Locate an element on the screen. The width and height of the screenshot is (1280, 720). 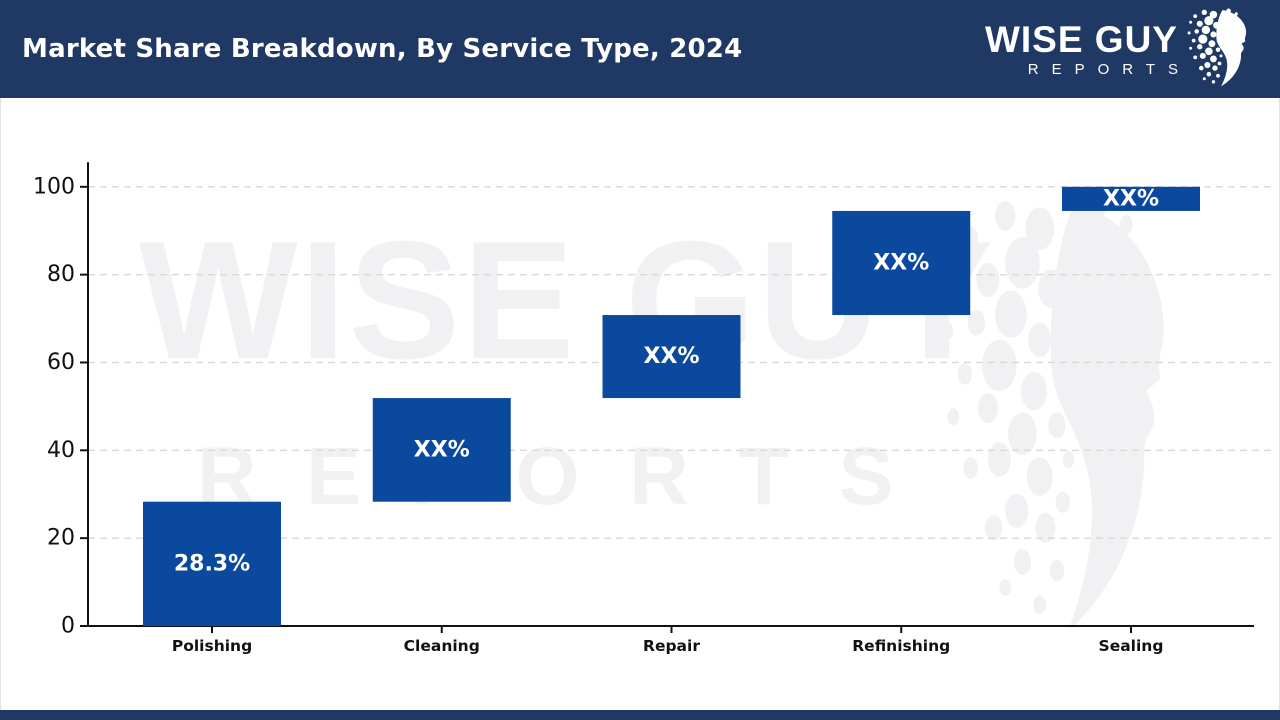
y-tick-label-80: 80 is located at coordinates (61, 274).